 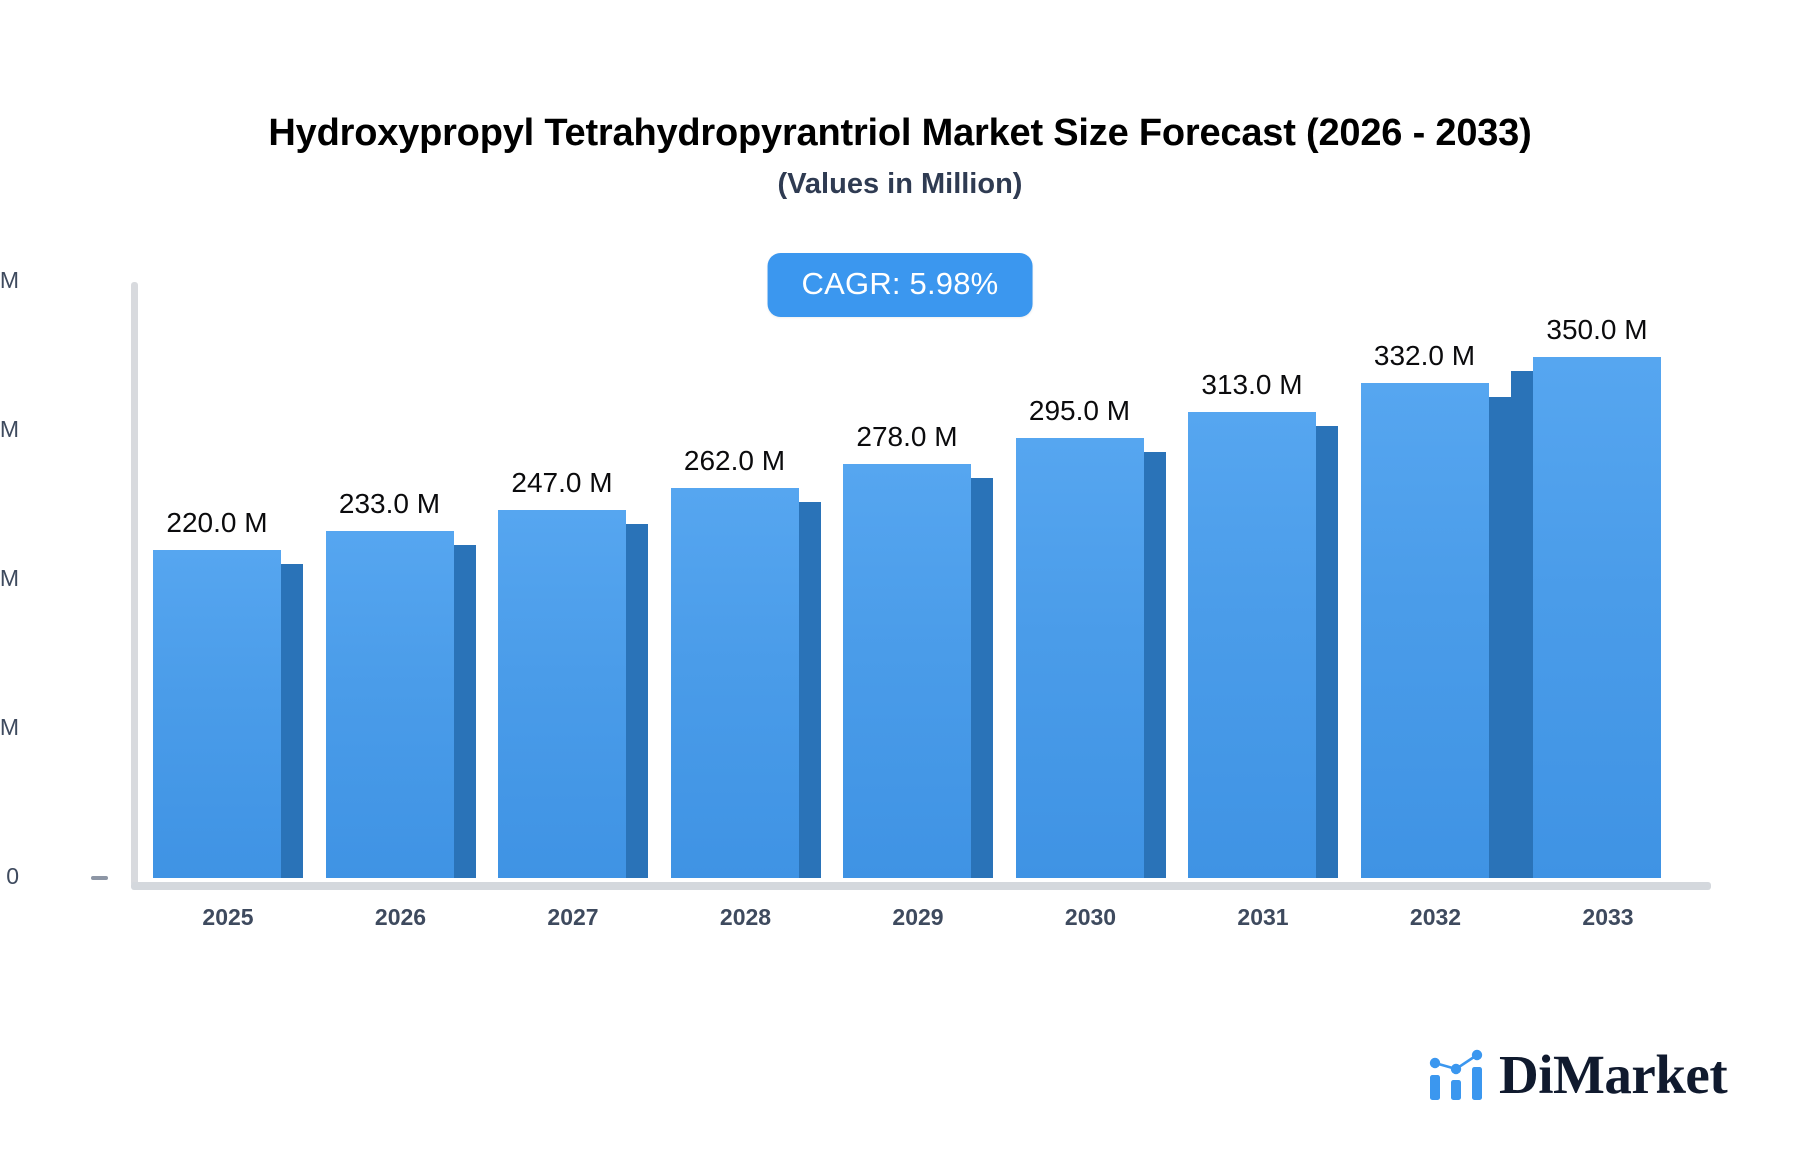 I want to click on x-axis-tick-label: 2033, so click(x=1608, y=917).